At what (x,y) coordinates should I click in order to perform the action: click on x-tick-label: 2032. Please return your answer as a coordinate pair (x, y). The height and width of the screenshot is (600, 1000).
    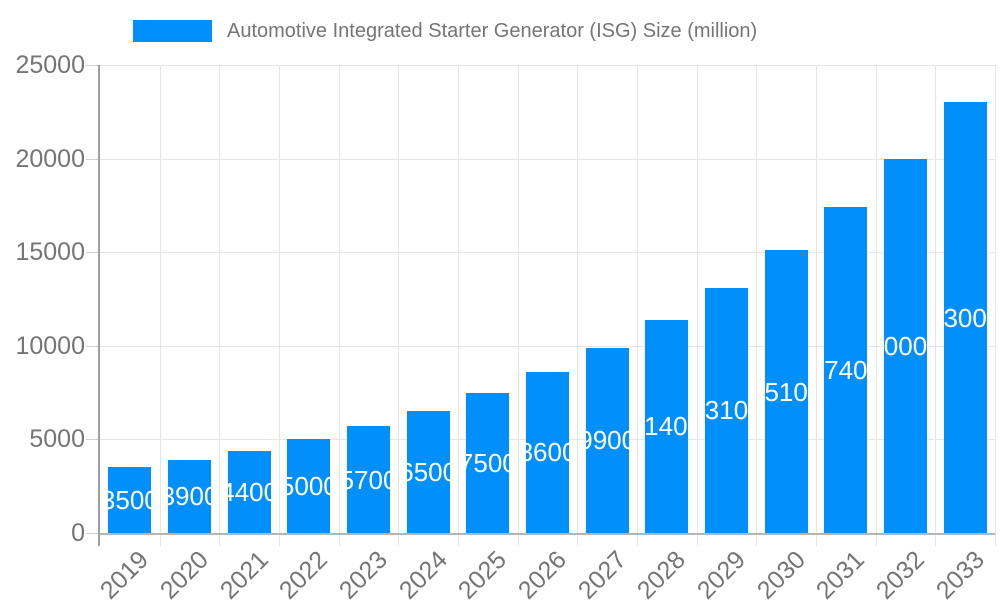
    Looking at the image, I should click on (900, 572).